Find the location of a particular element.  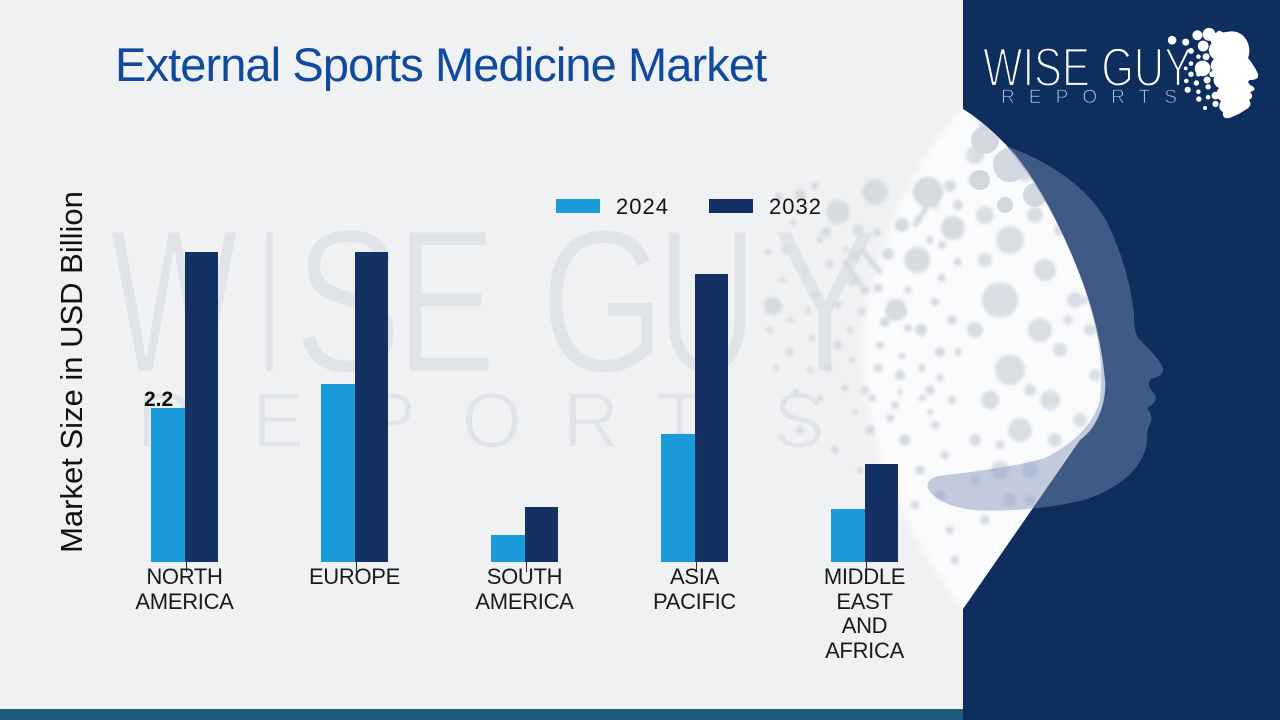

svg-text: I is located at coordinates (269, 301).